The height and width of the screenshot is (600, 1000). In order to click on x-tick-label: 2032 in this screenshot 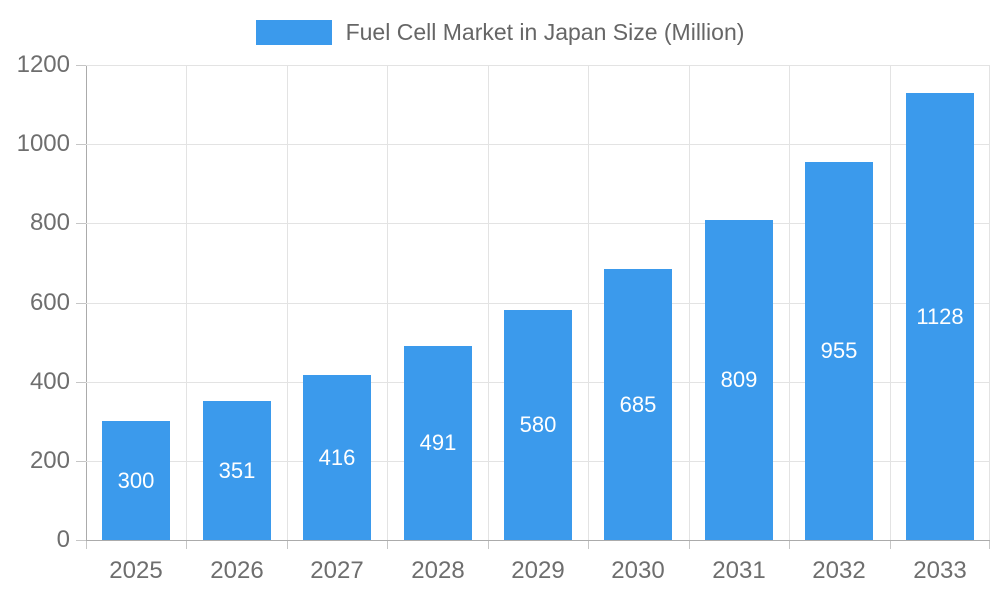, I will do `click(839, 570)`.